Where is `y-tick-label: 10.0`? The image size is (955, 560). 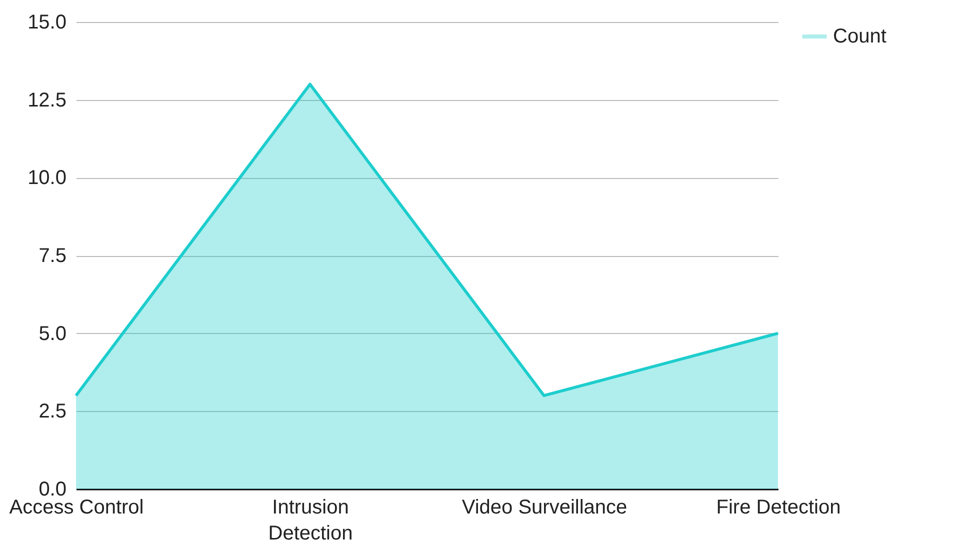 y-tick-label: 10.0 is located at coordinates (47, 178).